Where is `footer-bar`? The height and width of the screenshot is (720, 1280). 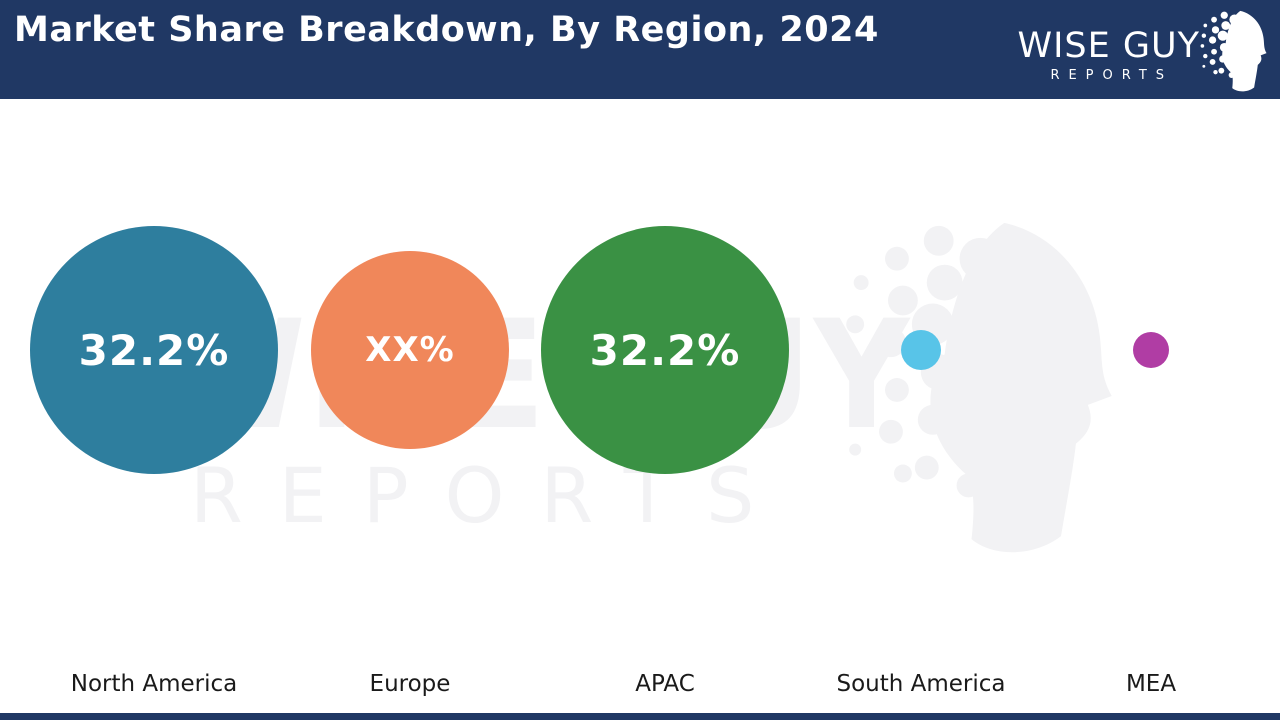 footer-bar is located at coordinates (640, 716).